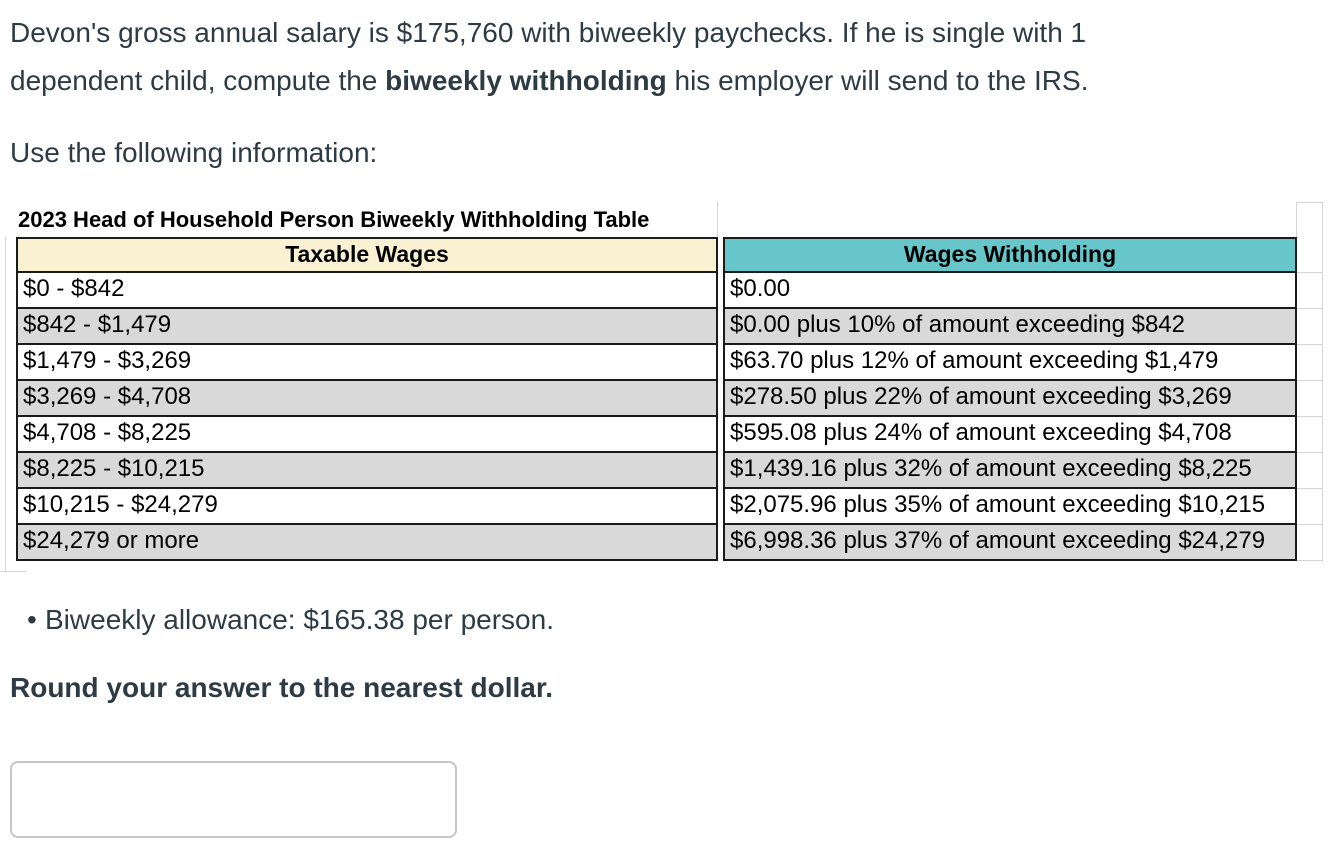 This screenshot has width=1330, height=856. I want to click on answer-input, so click(233, 799).